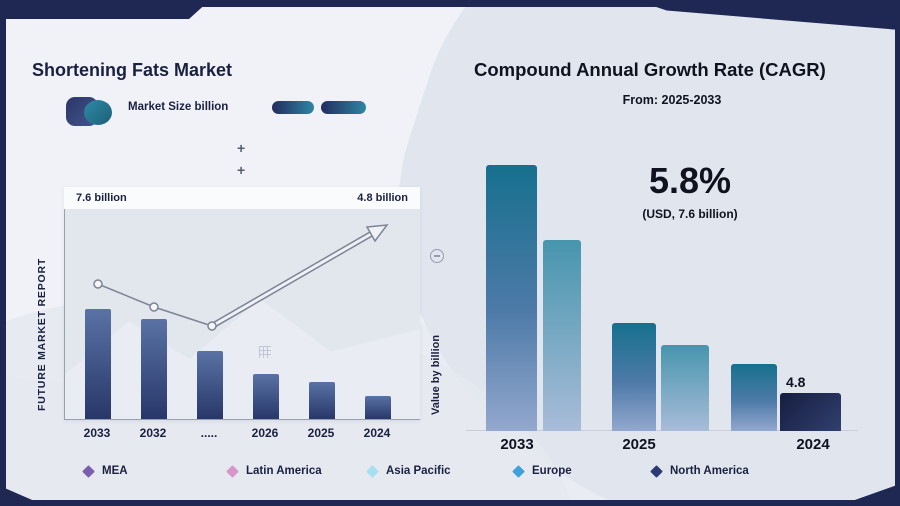 The height and width of the screenshot is (506, 900). What do you see at coordinates (639, 444) in the screenshot?
I see `cagr-x-label-2025: 2025` at bounding box center [639, 444].